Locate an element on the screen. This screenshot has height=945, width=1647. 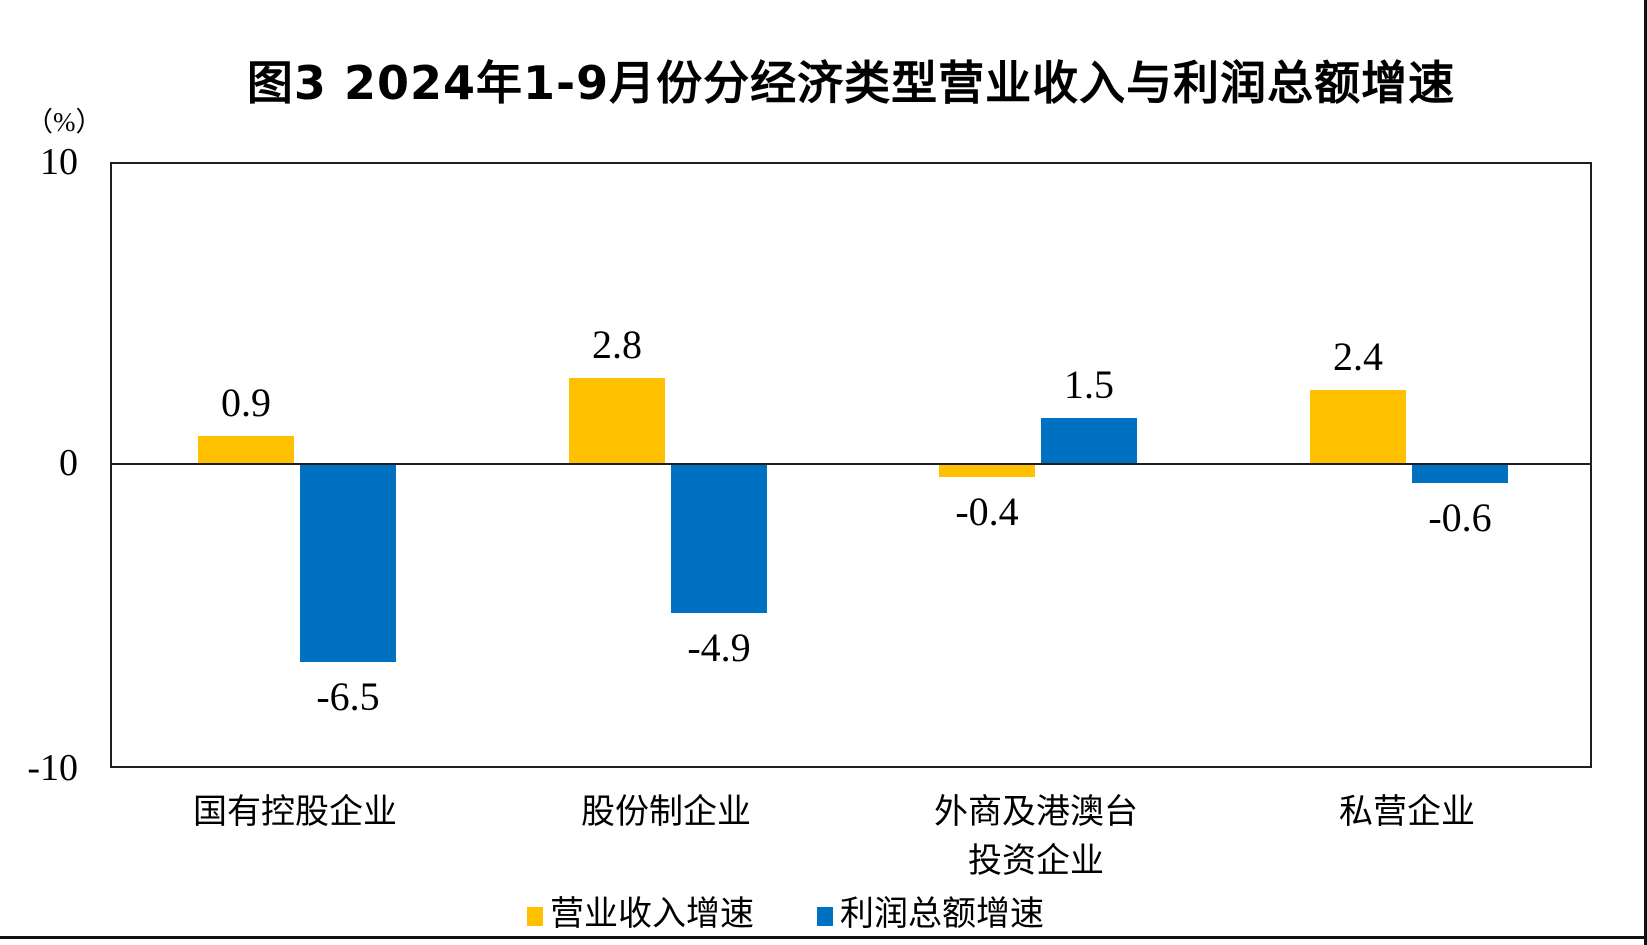
legend-label-profit: 利润总额增速 is located at coordinates (942, 914).